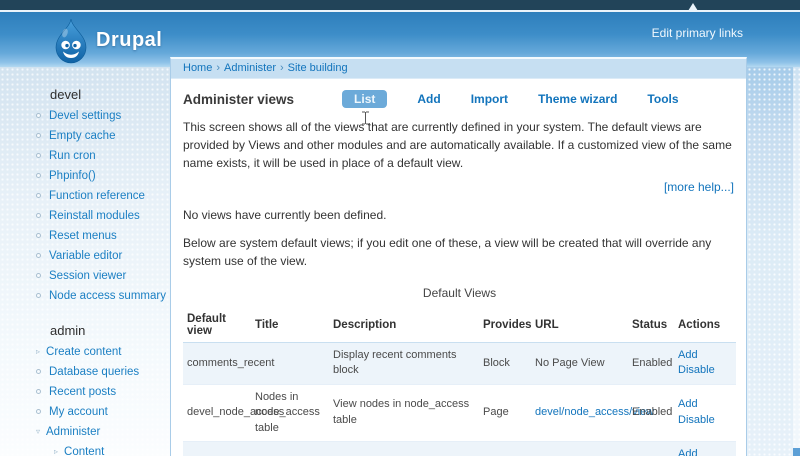  I want to click on sidebar-item-create-content: ▹ Create content, so click(79, 352).